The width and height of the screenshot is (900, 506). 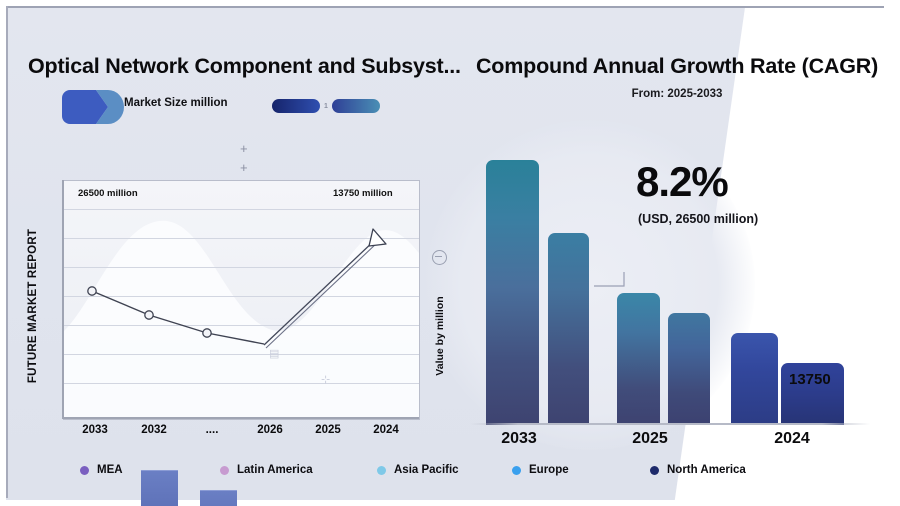 What do you see at coordinates (426, 470) in the screenshot?
I see `legend-label-asia-pacific: Asia Pacific` at bounding box center [426, 470].